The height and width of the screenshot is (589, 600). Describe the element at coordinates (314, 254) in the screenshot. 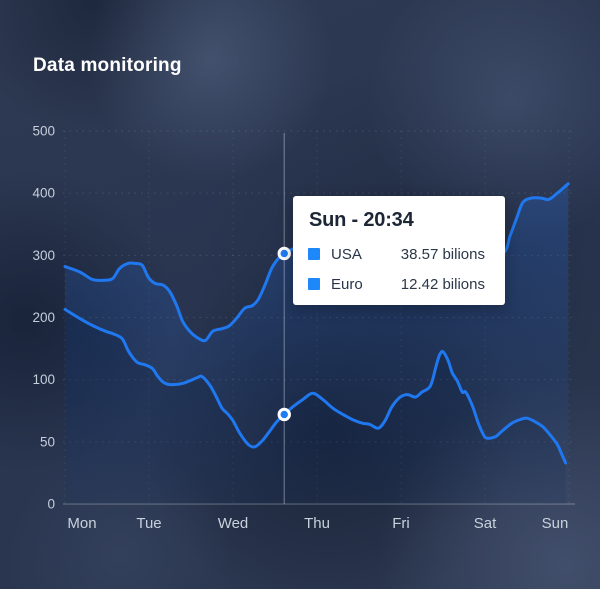

I see `usa-legend-square-icon` at that location.